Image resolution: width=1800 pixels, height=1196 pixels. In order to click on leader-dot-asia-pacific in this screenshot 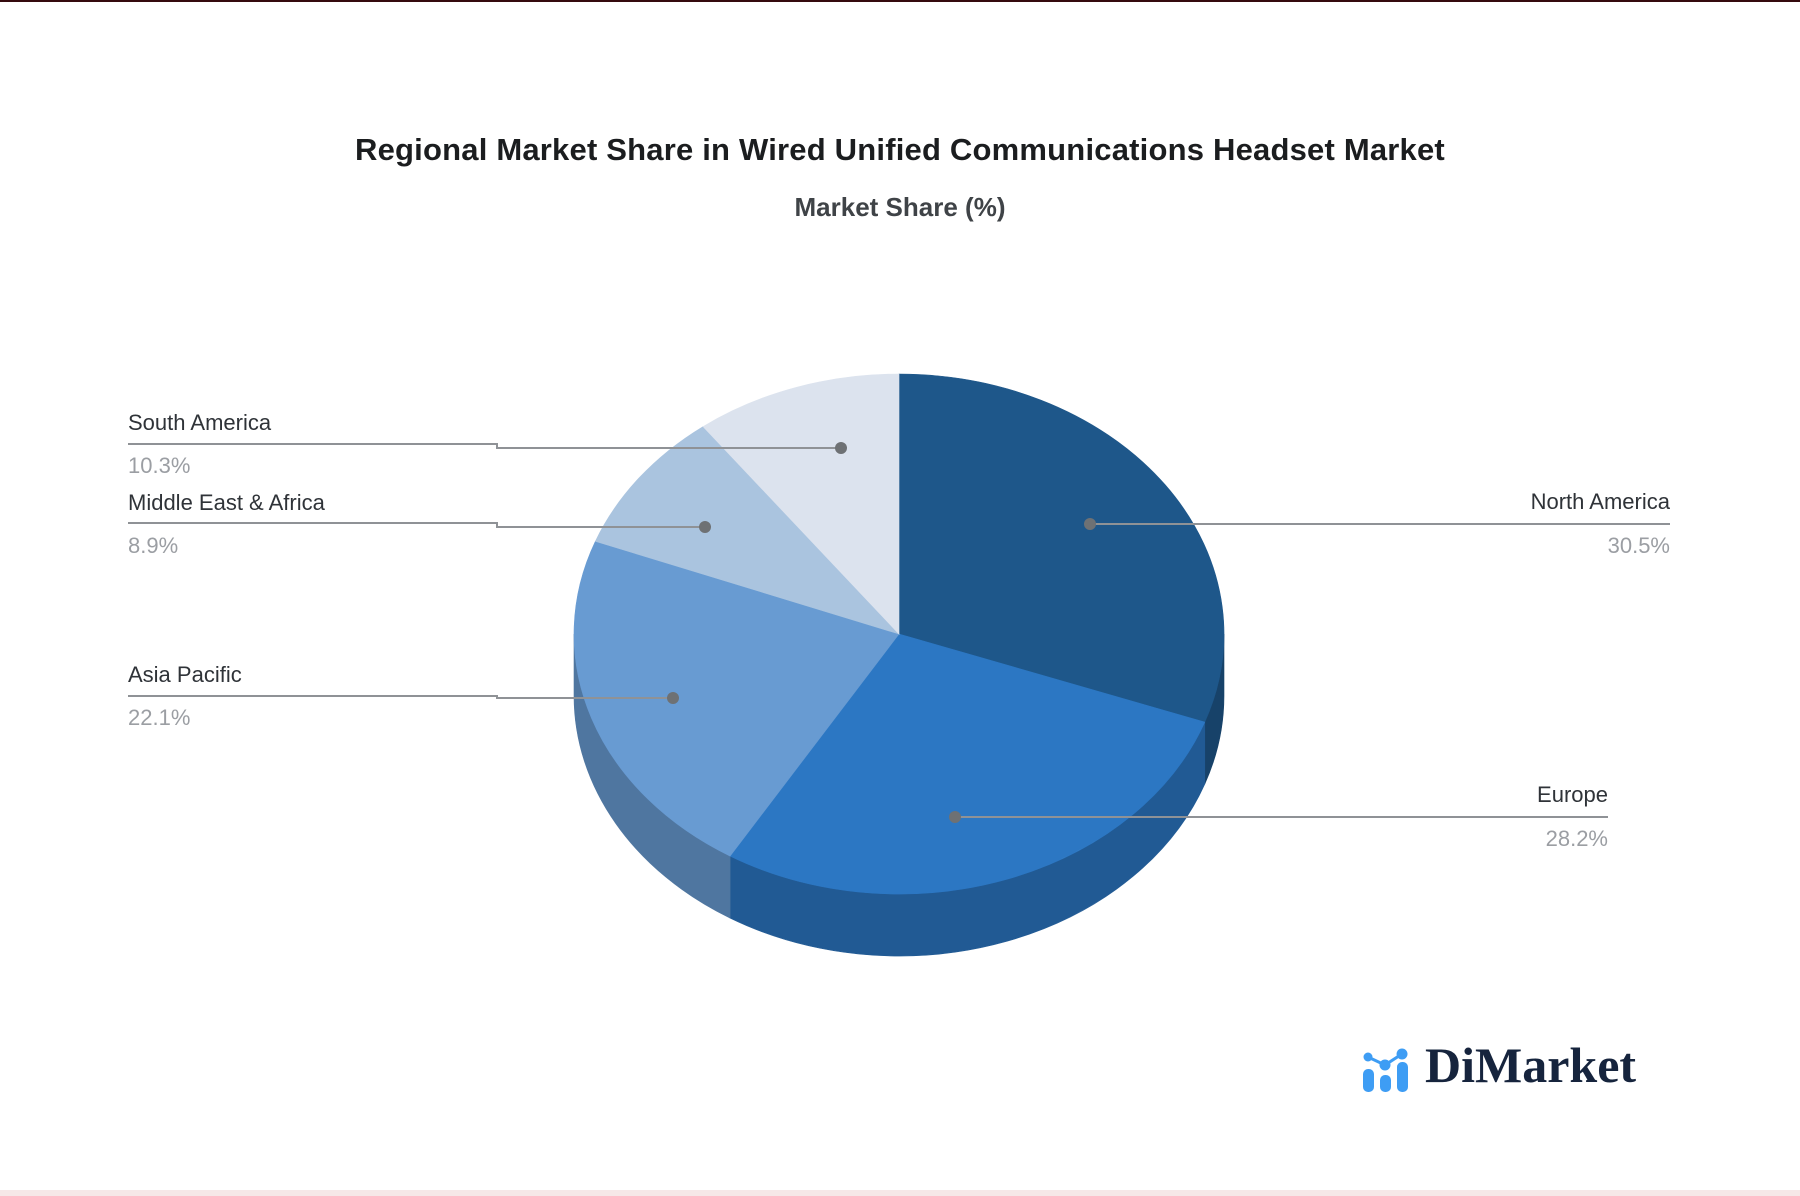, I will do `click(673, 698)`.